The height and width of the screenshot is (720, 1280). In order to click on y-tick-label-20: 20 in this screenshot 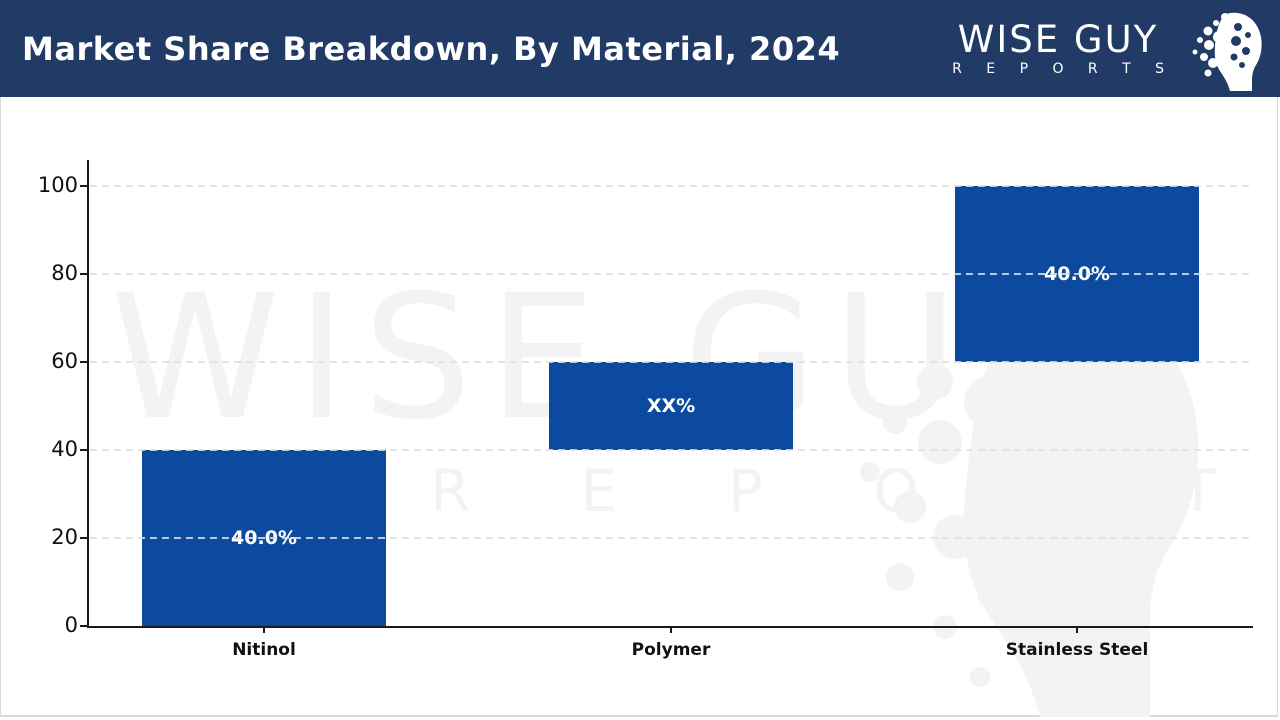, I will do `click(64, 537)`.